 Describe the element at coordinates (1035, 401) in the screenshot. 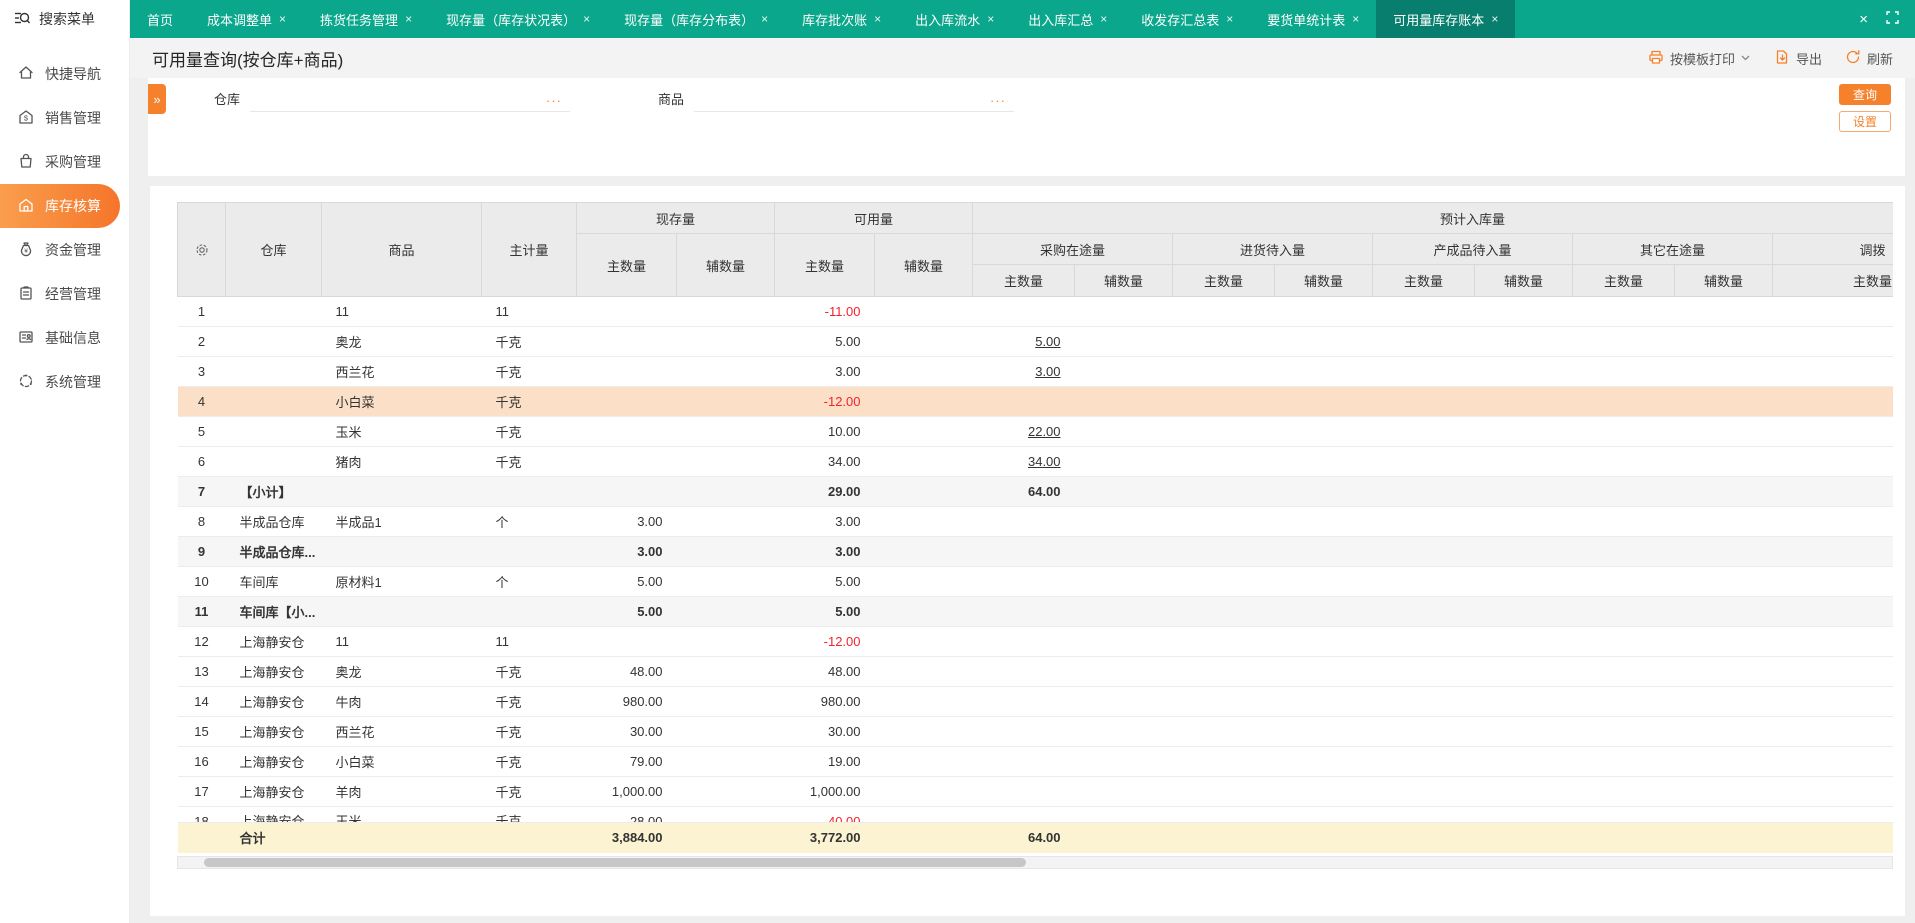

I see `table-row: 4 小白菜 千克 -12.00` at that location.